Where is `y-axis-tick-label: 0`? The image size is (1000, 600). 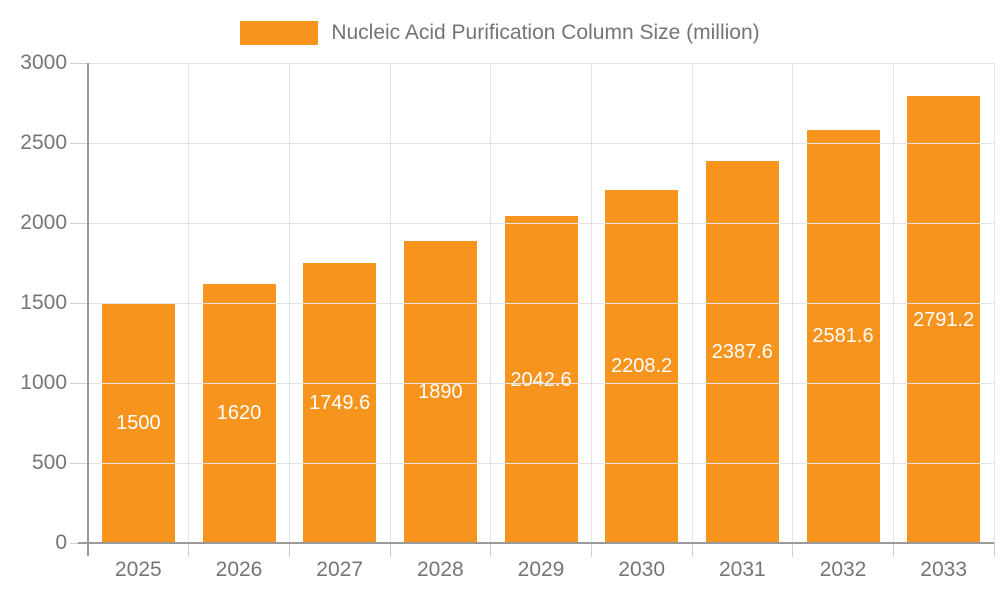 y-axis-tick-label: 0 is located at coordinates (61, 542).